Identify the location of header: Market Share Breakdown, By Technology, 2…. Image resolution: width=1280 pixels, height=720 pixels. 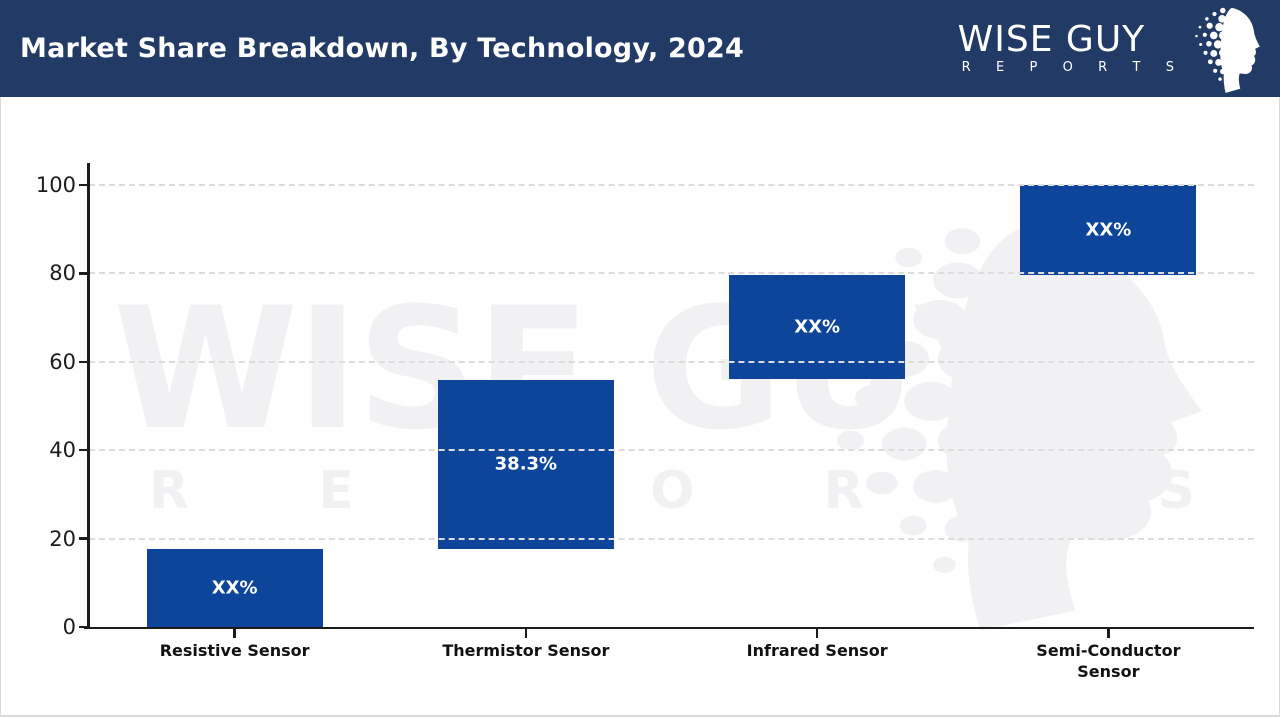
(640, 48).